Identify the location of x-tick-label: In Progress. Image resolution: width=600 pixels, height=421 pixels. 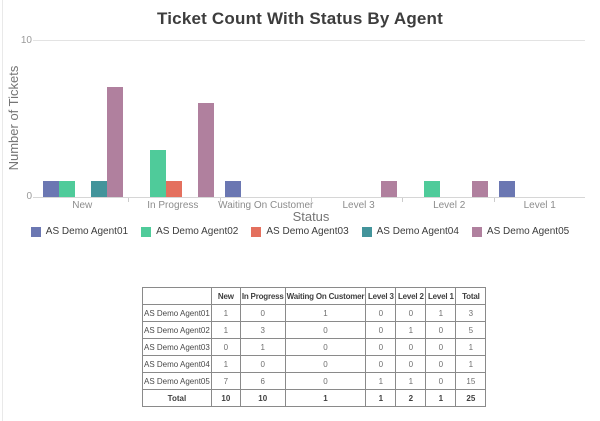
(173, 205).